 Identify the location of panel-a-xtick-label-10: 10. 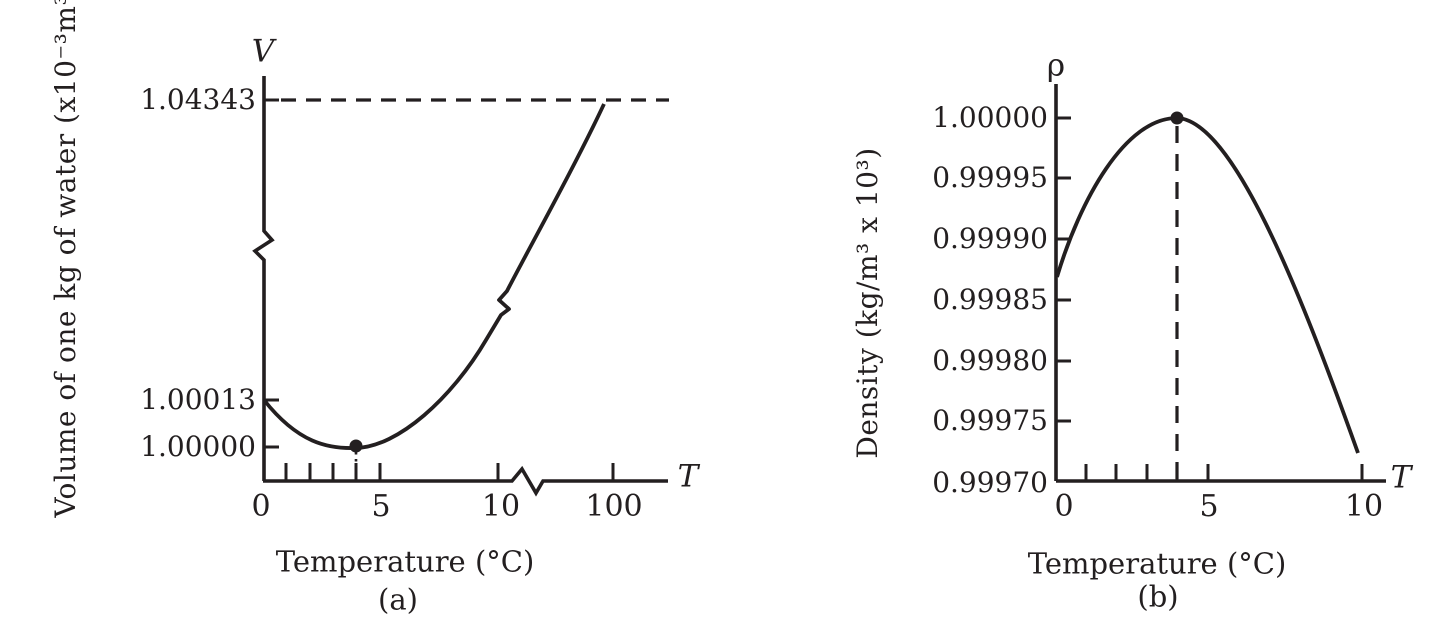
(501, 506).